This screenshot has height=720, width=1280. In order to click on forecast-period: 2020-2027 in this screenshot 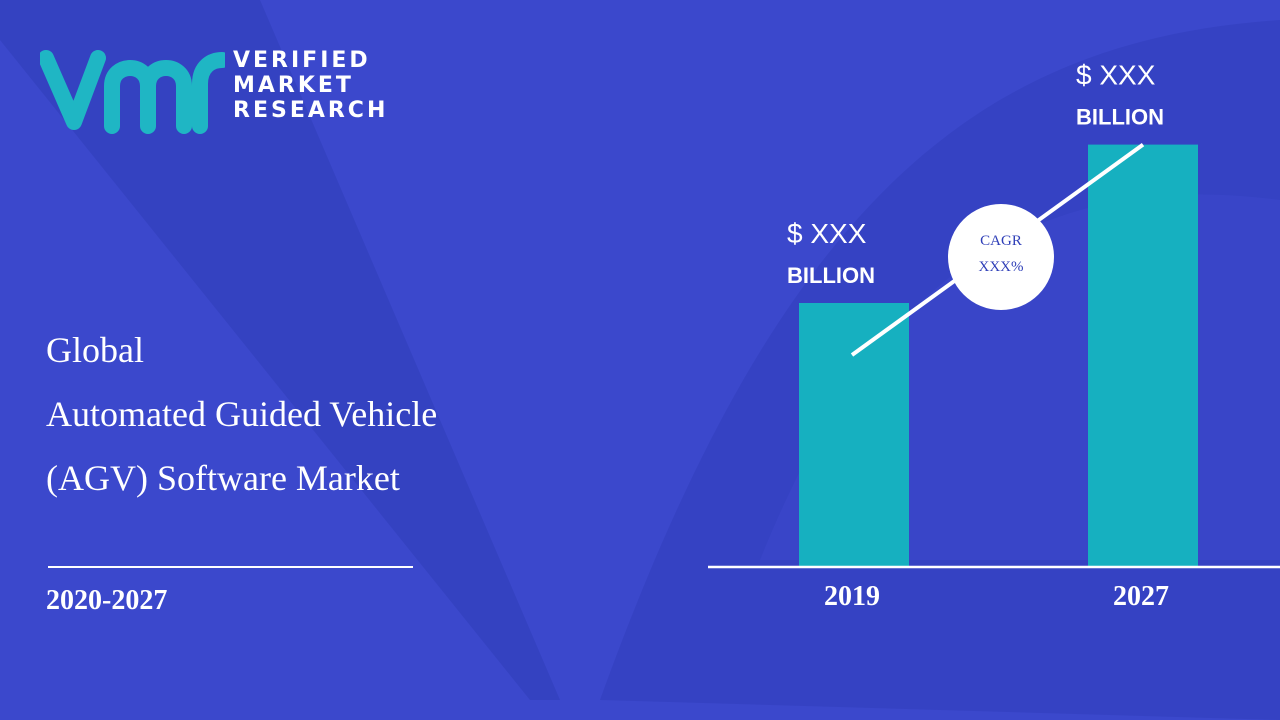, I will do `click(107, 600)`.